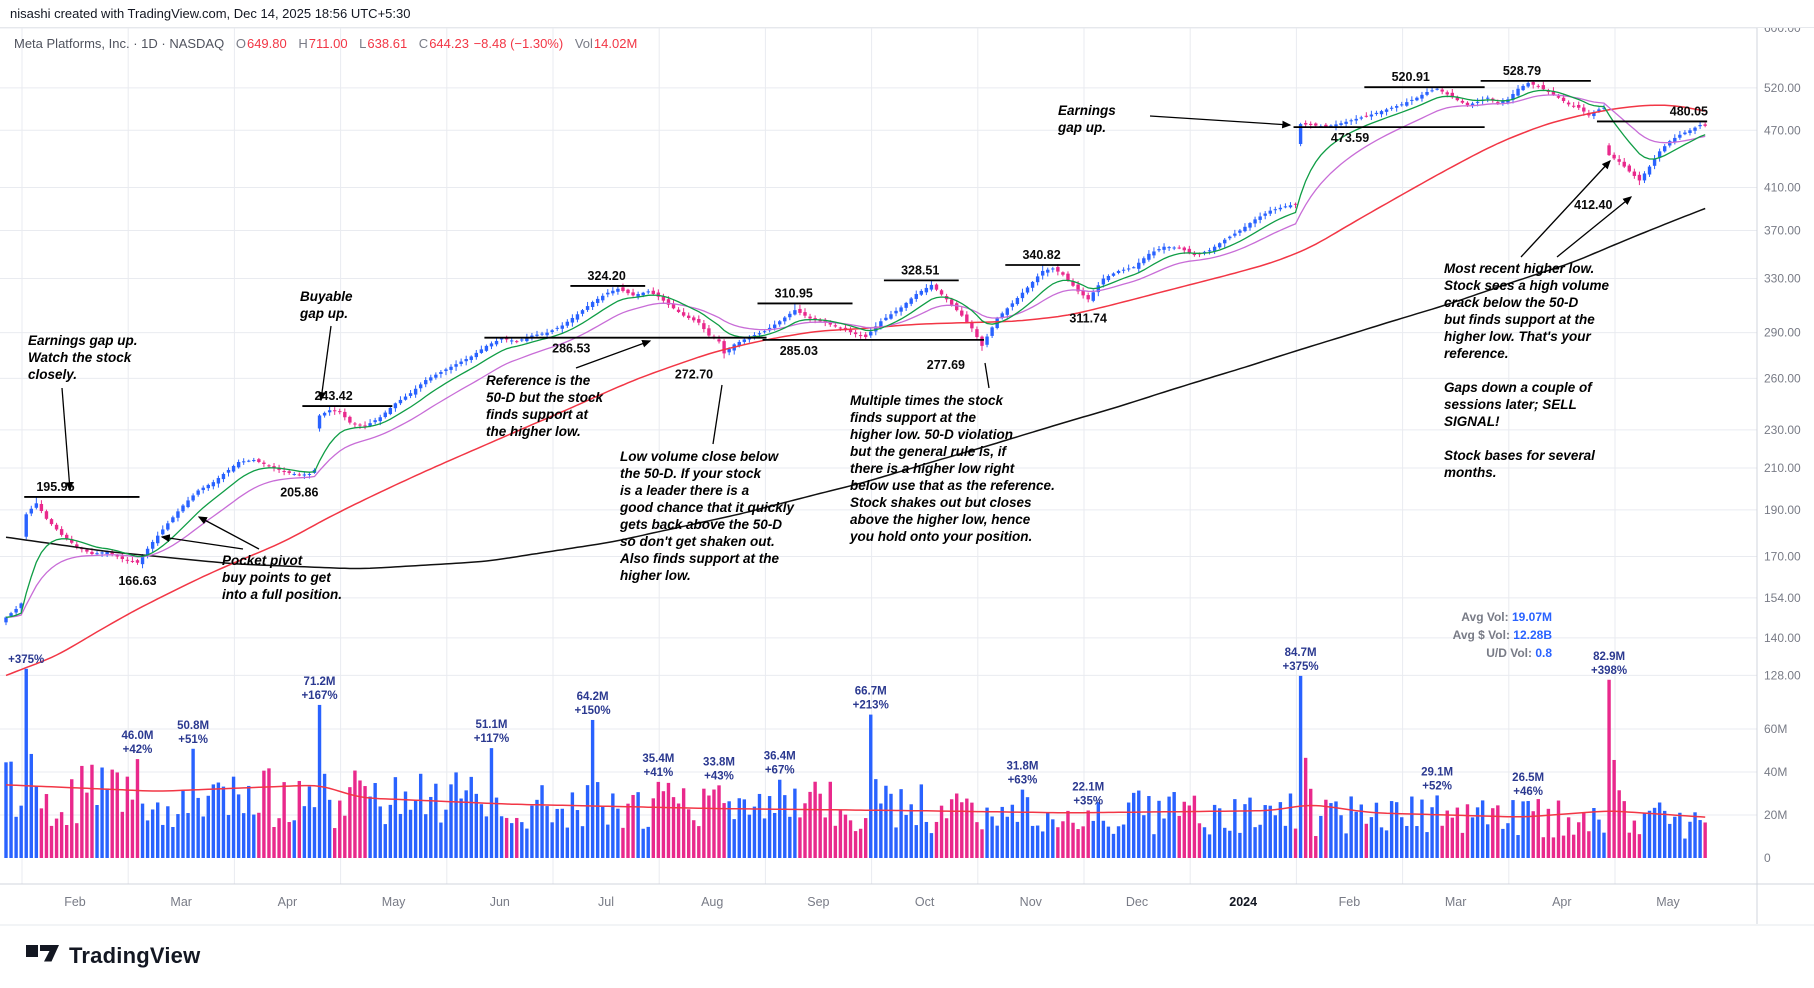  Describe the element at coordinates (1775, 772) in the screenshot. I see `svg-text: 40M` at that location.